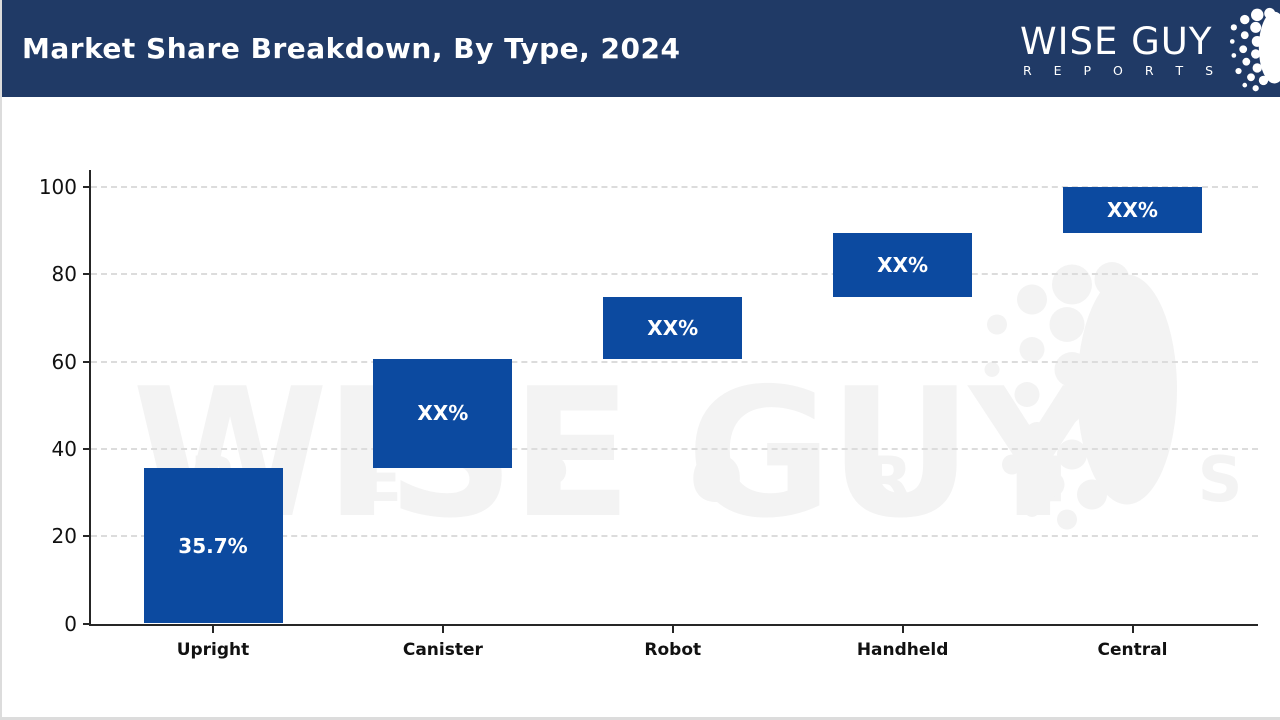  What do you see at coordinates (1116, 41) in the screenshot?
I see `brand-wordmark: WISE GUY` at bounding box center [1116, 41].